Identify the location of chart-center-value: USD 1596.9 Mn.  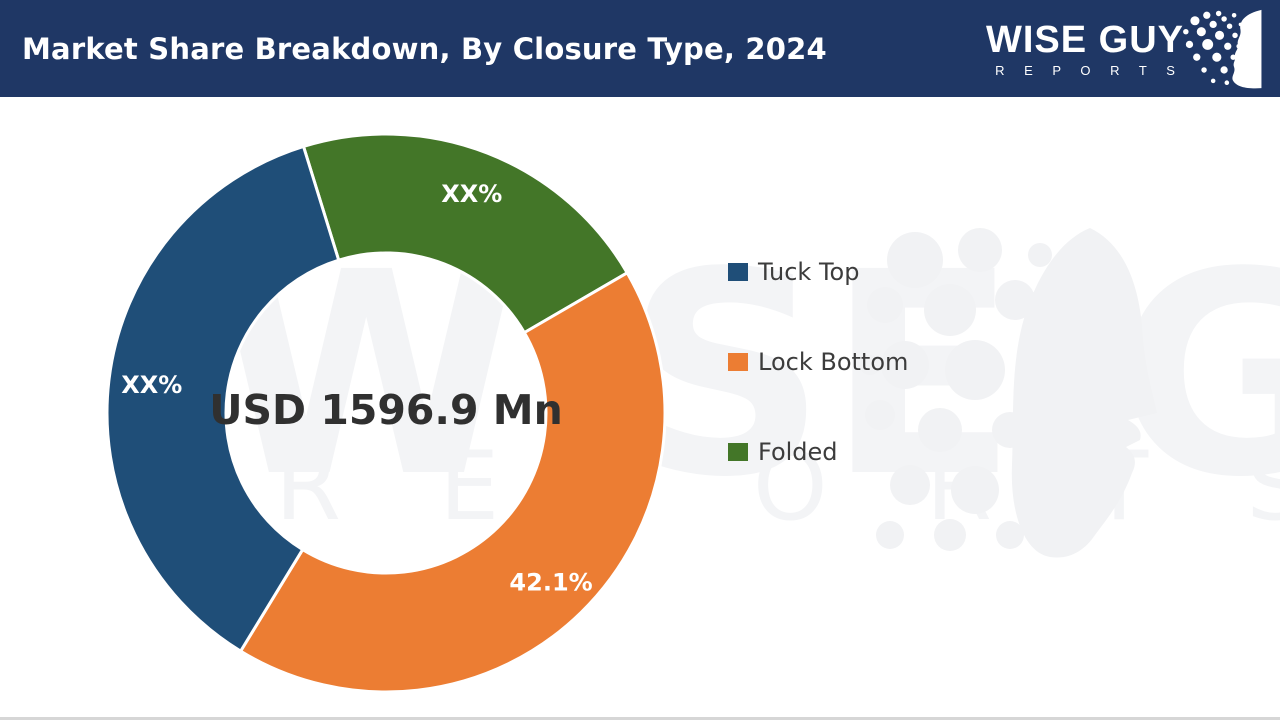
(386, 410).